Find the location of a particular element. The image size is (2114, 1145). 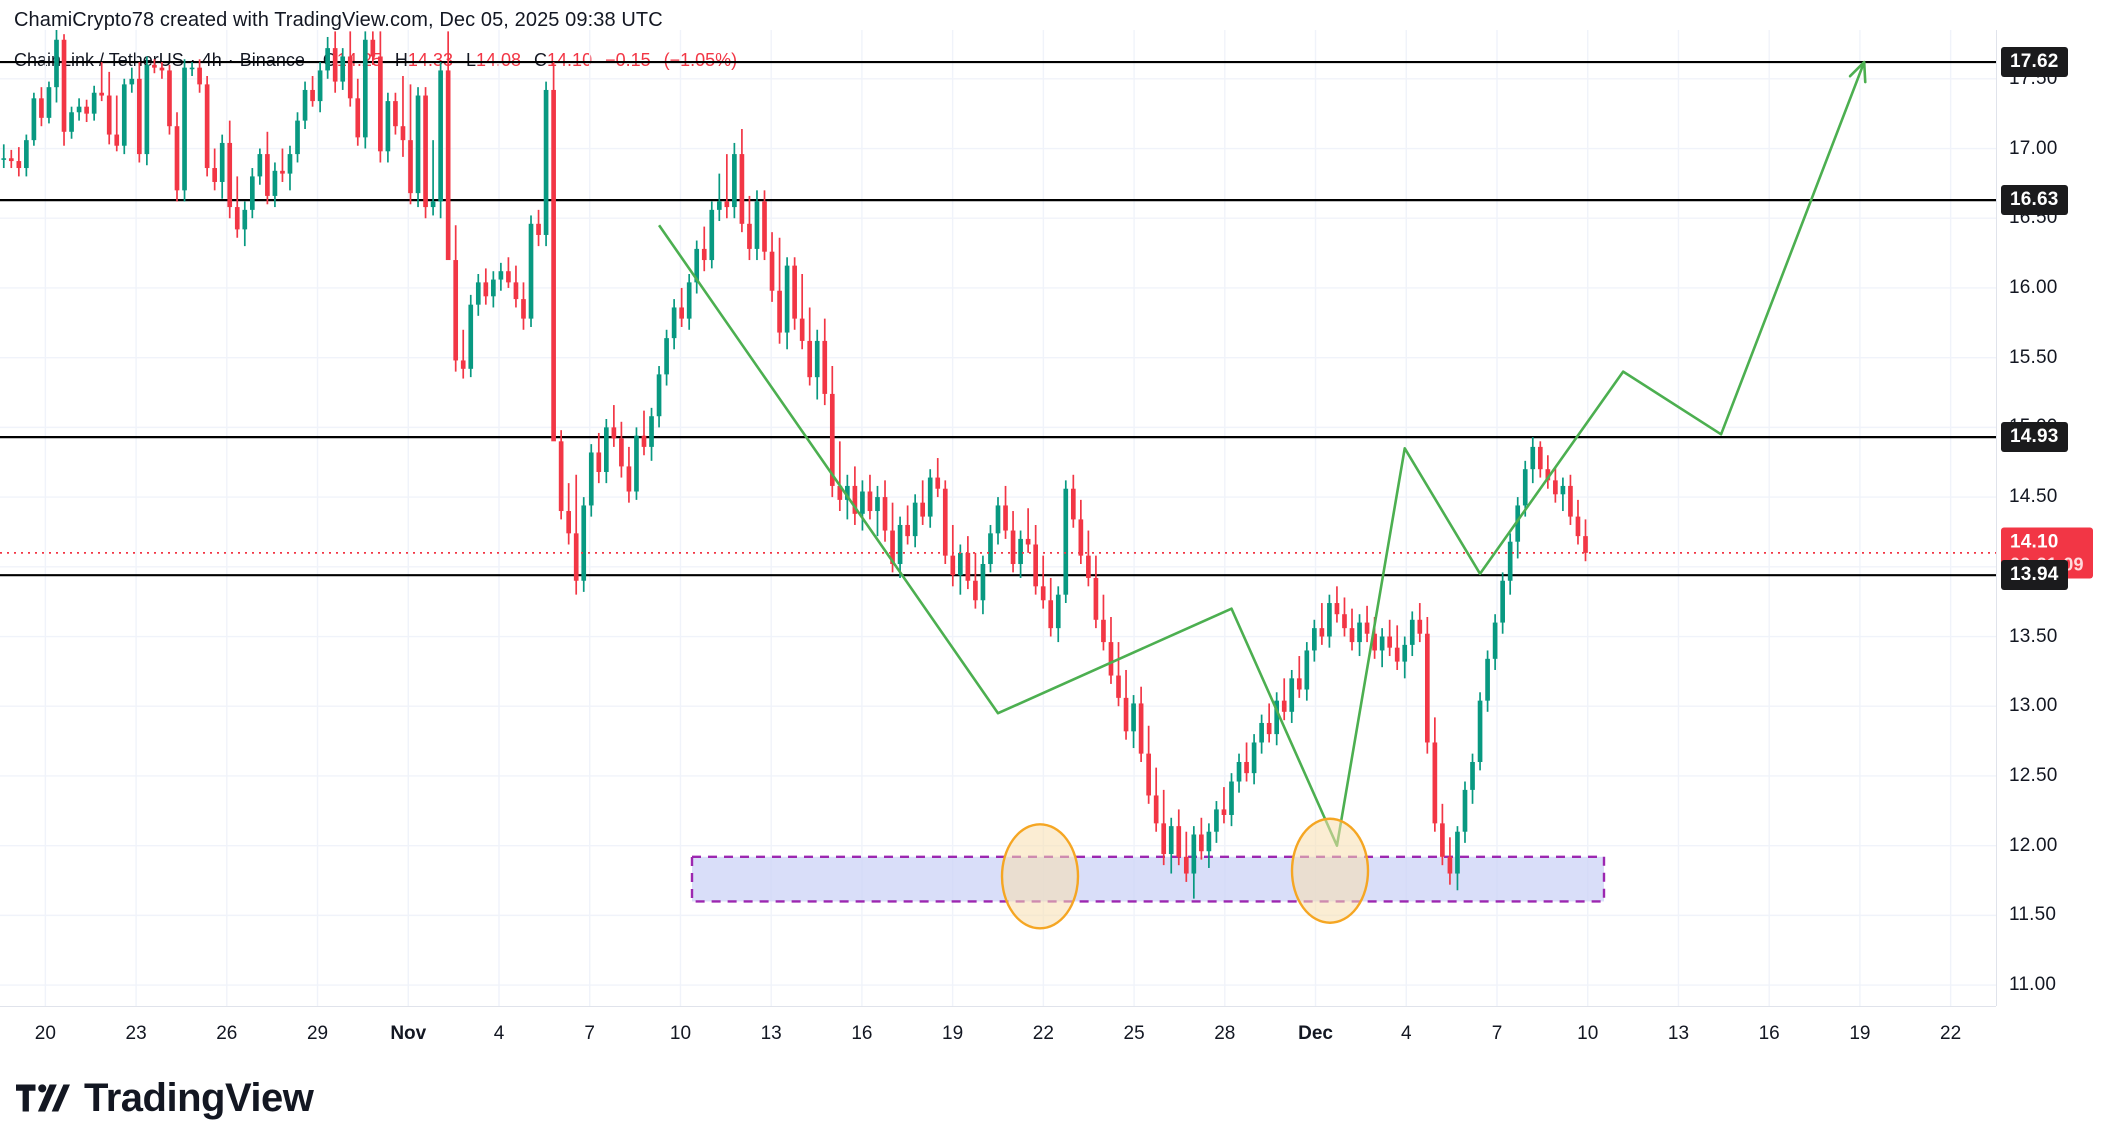

badge-value: 13.94 is located at coordinates (2034, 575).